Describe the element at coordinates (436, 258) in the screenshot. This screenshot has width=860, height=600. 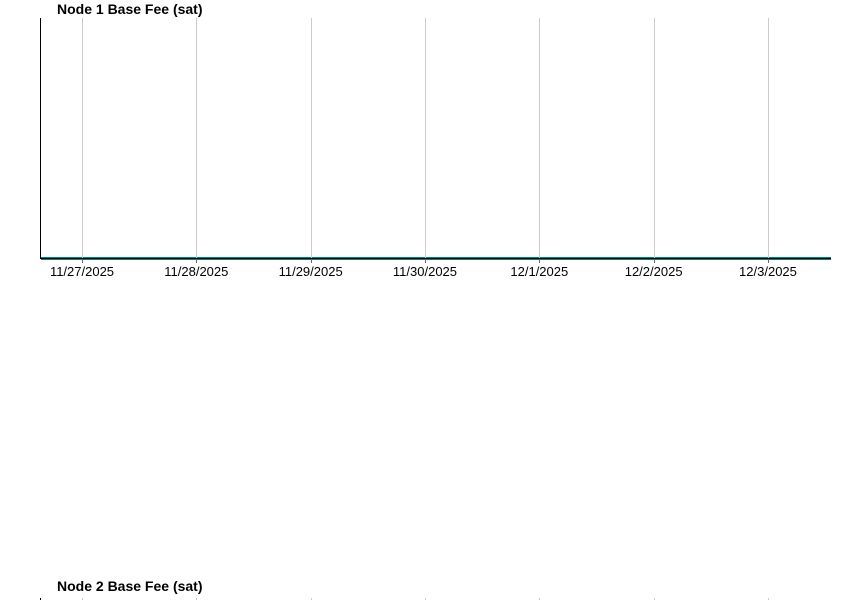
I see `x-axis-line` at that location.